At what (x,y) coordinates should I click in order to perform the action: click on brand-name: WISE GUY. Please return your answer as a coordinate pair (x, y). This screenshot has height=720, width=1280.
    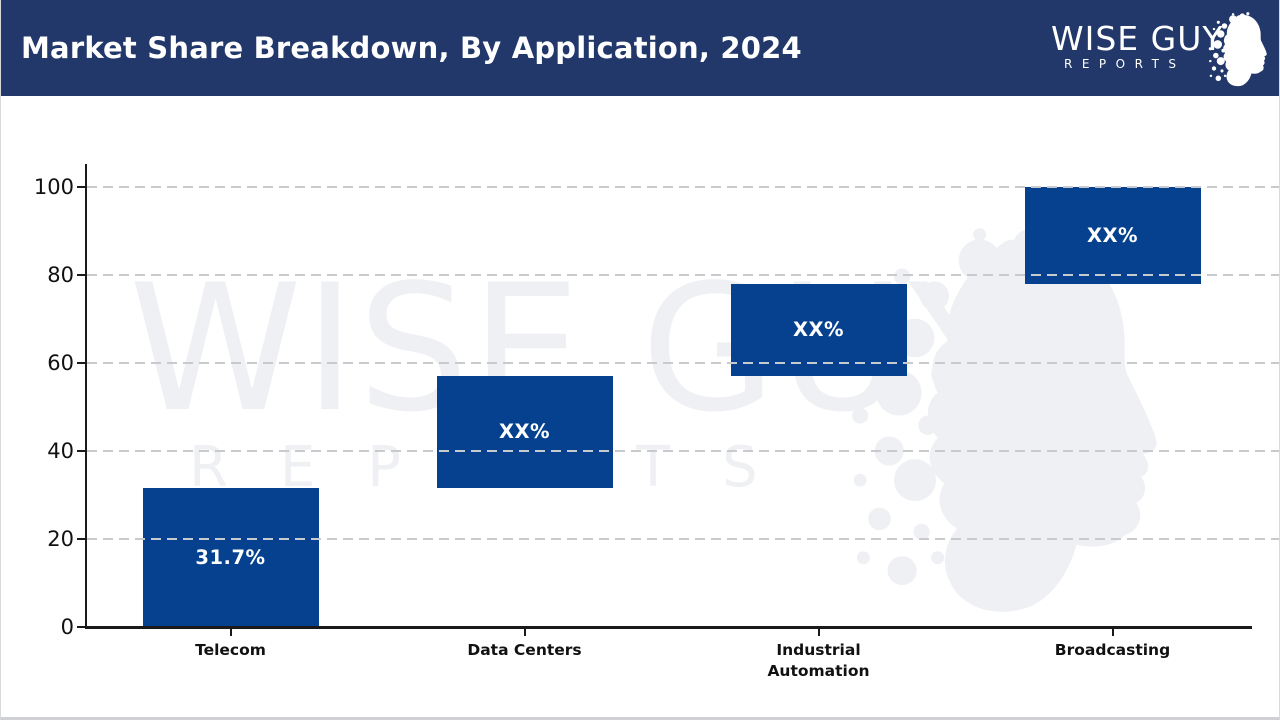
    Looking at the image, I should click on (1137, 38).